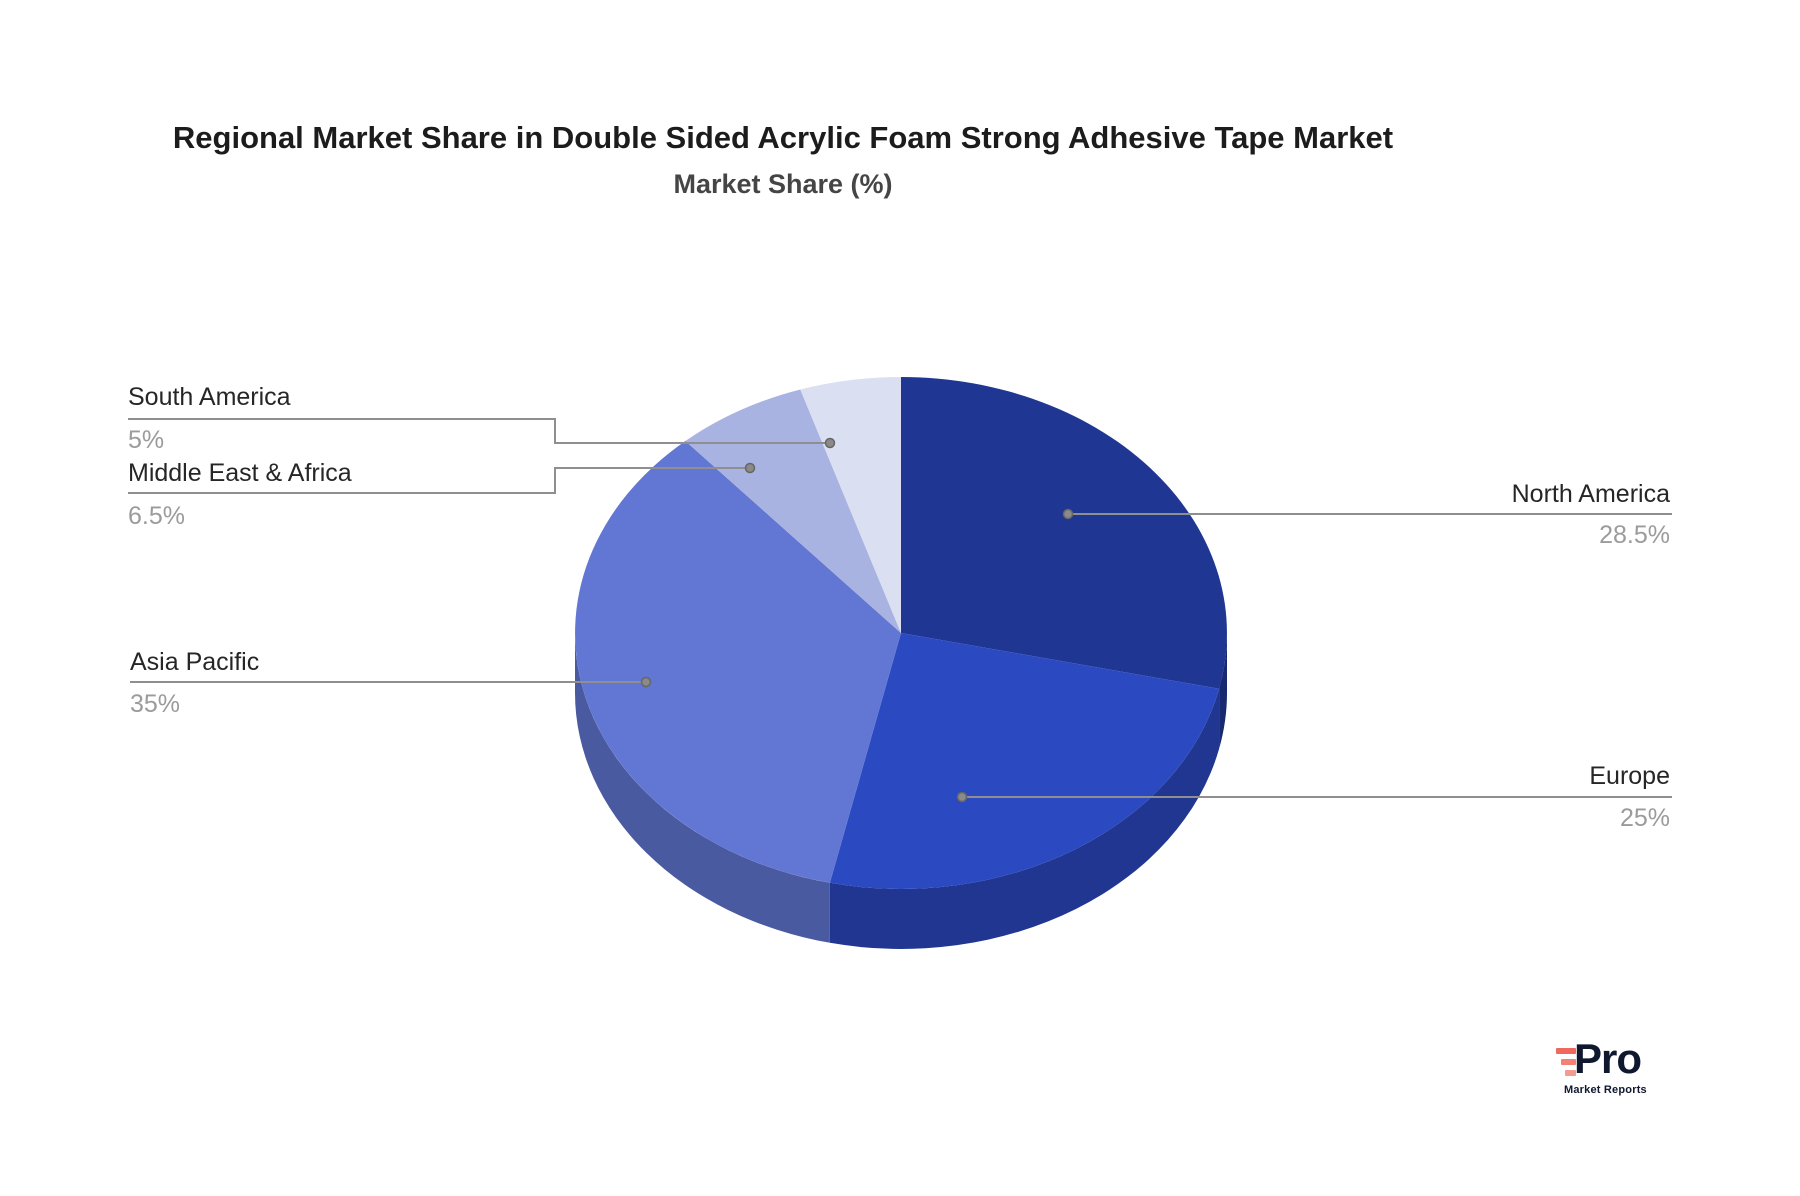 This screenshot has width=1800, height=1196. Describe the element at coordinates (1024, 761) in the screenshot. I see `pie-slice-europe` at that location.